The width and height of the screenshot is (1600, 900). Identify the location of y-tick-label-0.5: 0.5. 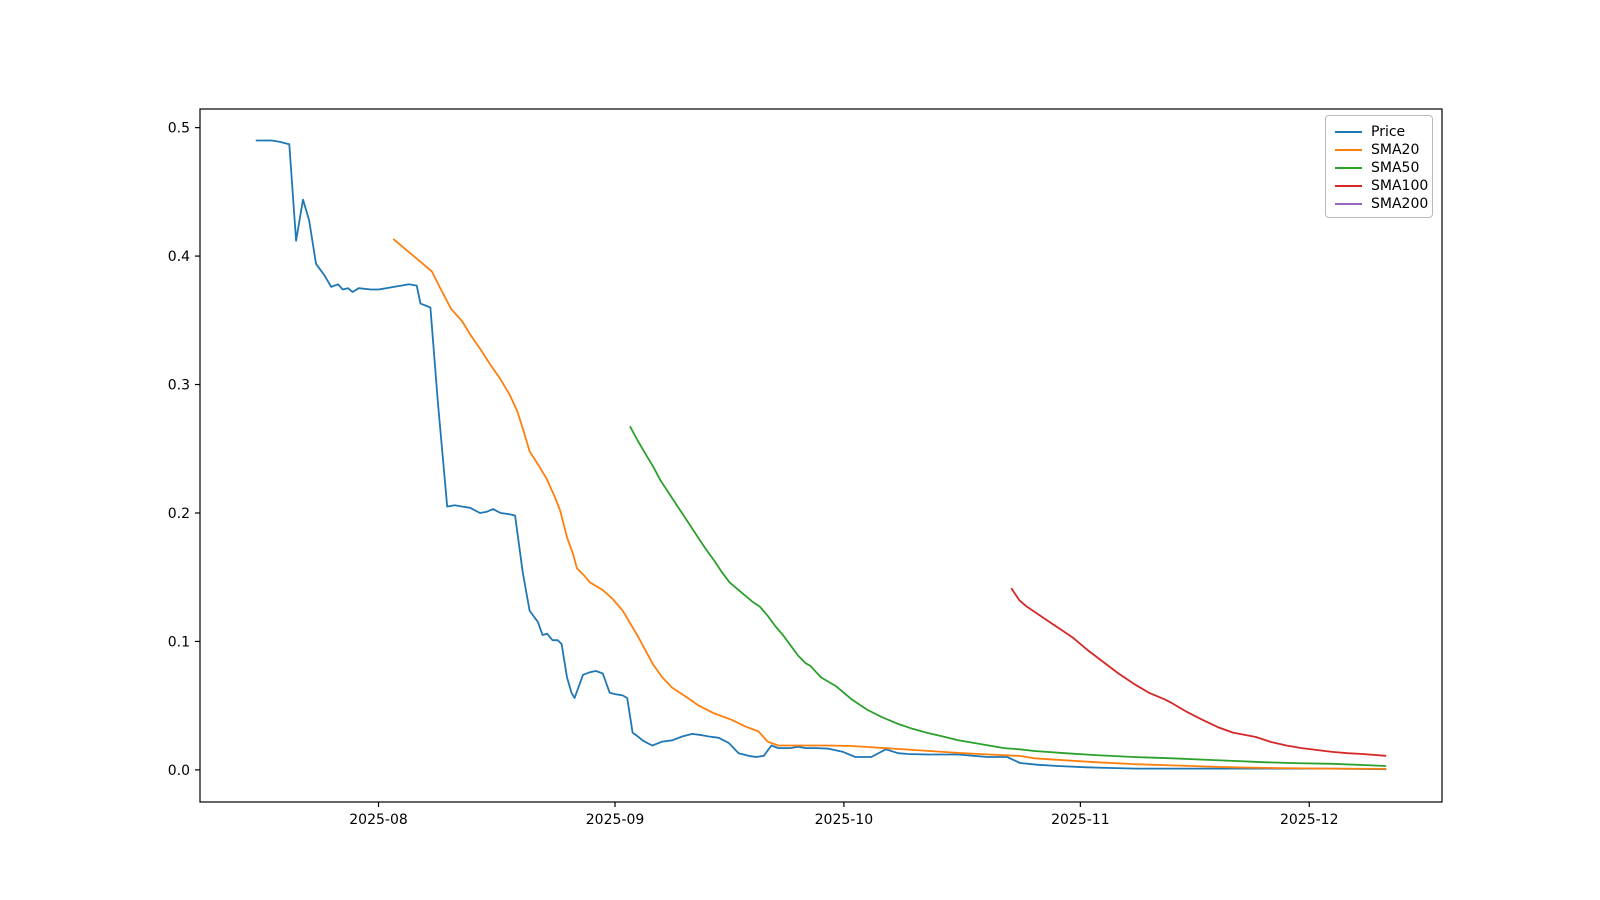
(179, 129).